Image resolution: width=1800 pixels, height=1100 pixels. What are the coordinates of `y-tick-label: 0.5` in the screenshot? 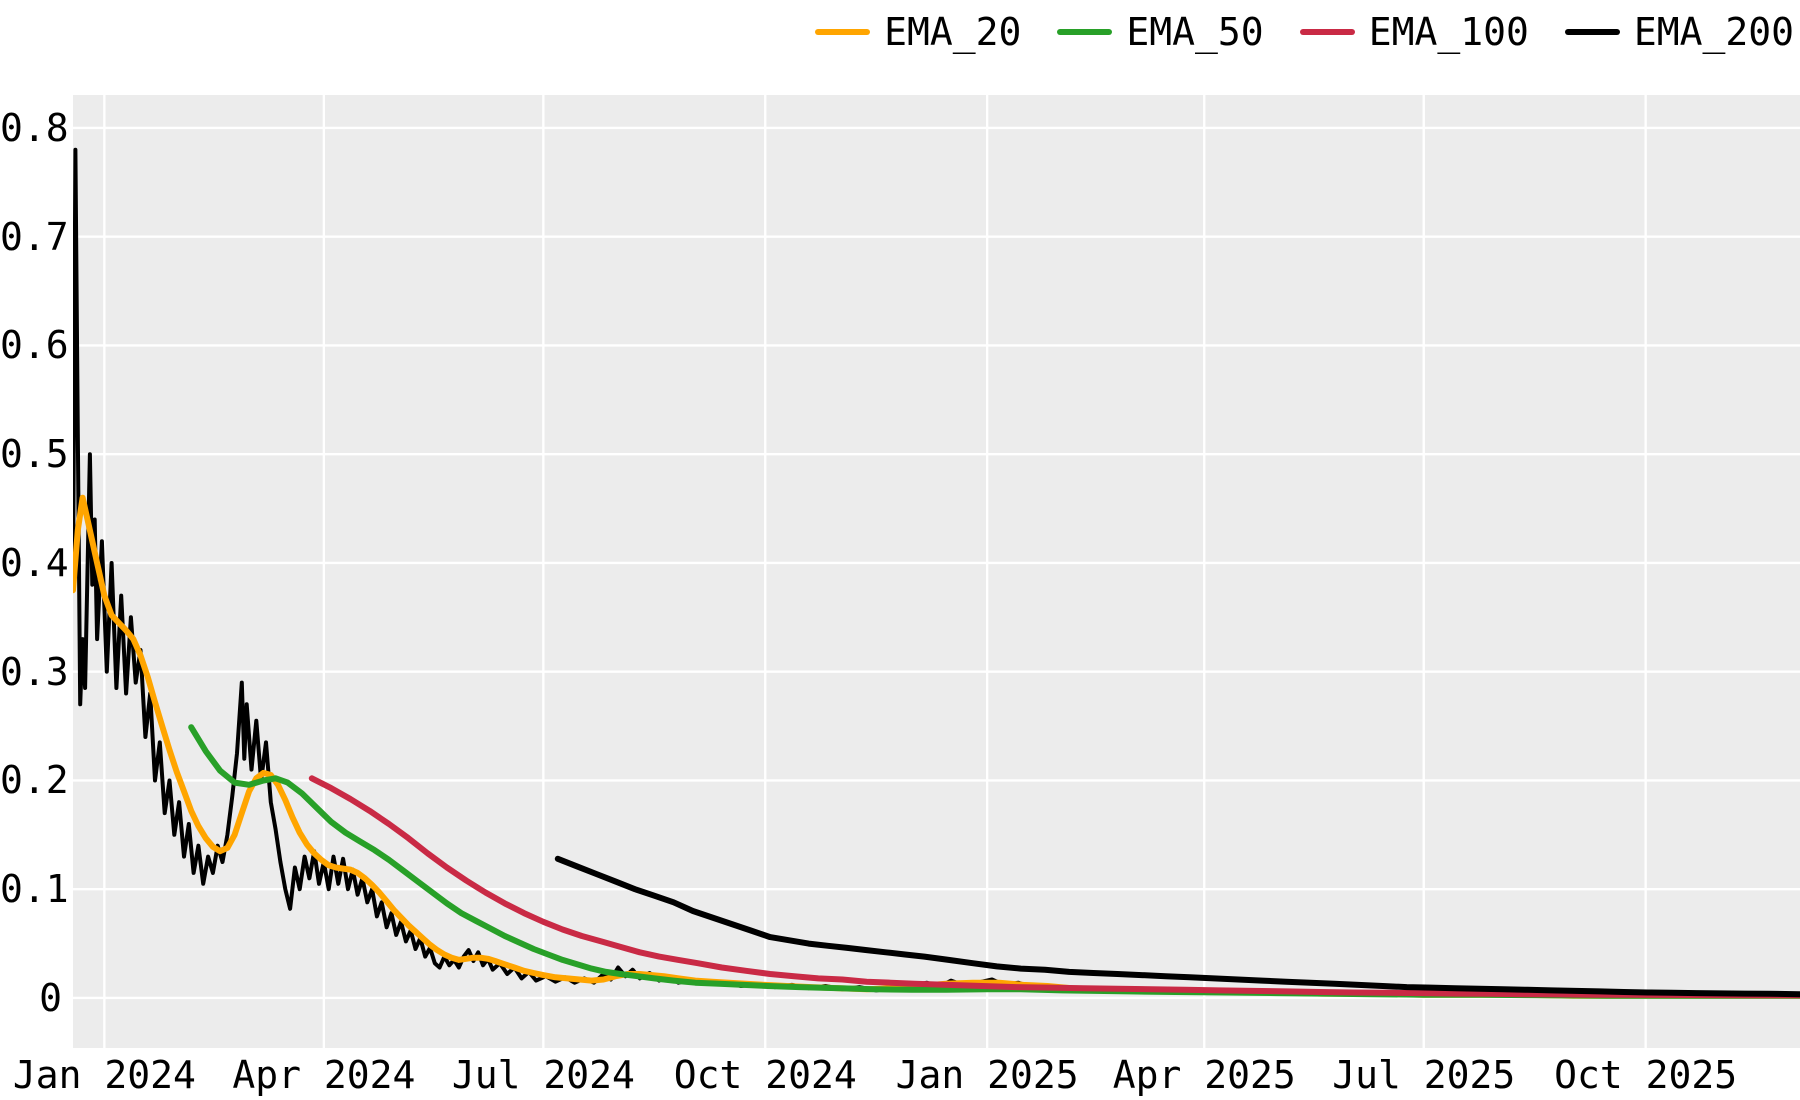 It's located at (34, 454).